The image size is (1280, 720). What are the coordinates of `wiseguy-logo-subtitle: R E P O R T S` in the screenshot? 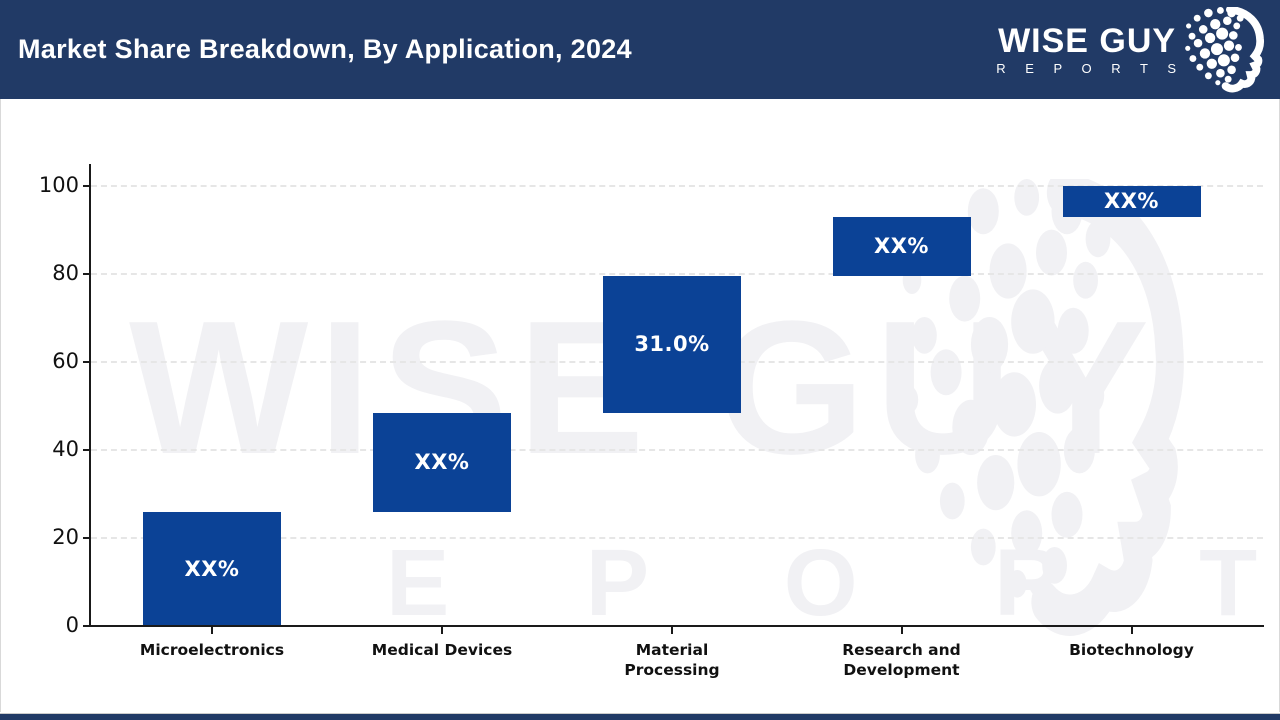 It's located at (1090, 68).